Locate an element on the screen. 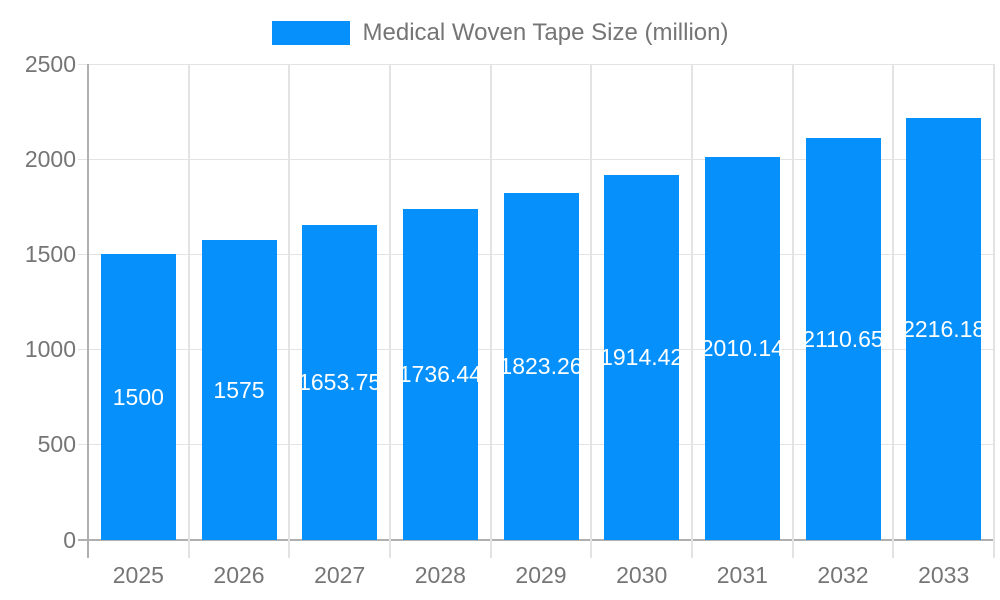  y-axis-tick-label: 2000 is located at coordinates (50, 158).